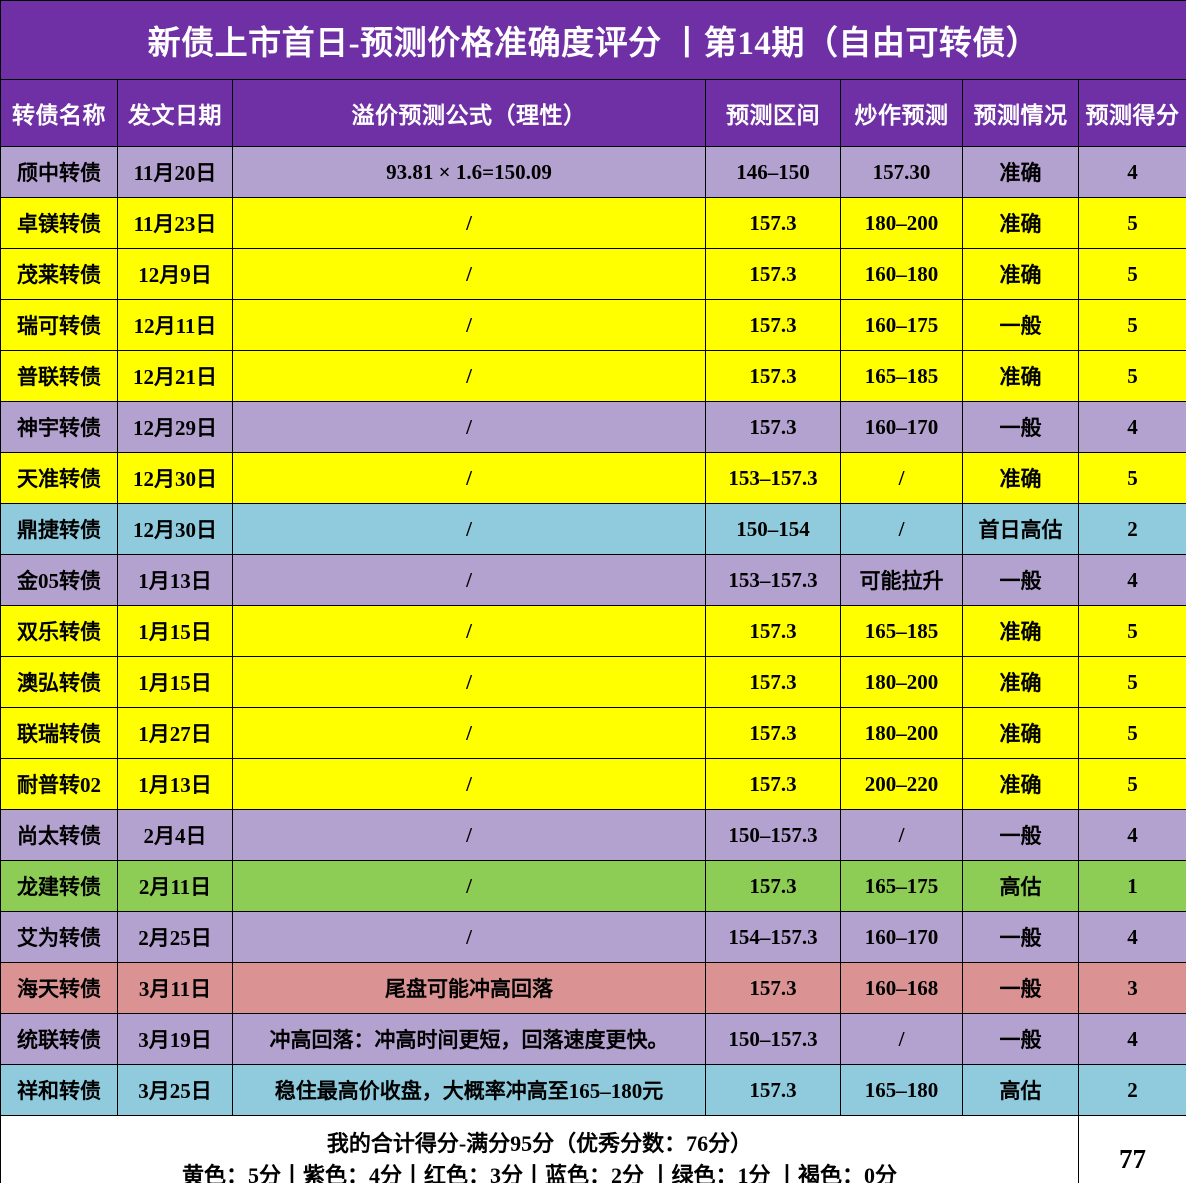 Image resolution: width=1186 pixels, height=1183 pixels. What do you see at coordinates (901, 376) in the screenshot?
I see `cell-hype-forecast: 165–185` at bounding box center [901, 376].